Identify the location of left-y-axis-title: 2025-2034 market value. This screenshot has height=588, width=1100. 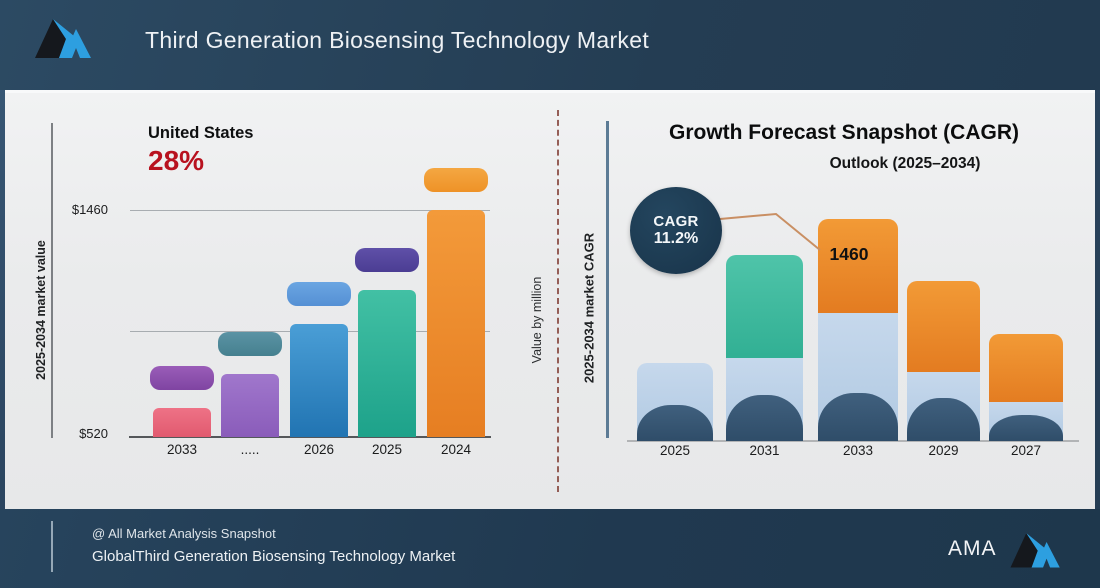
(41, 310).